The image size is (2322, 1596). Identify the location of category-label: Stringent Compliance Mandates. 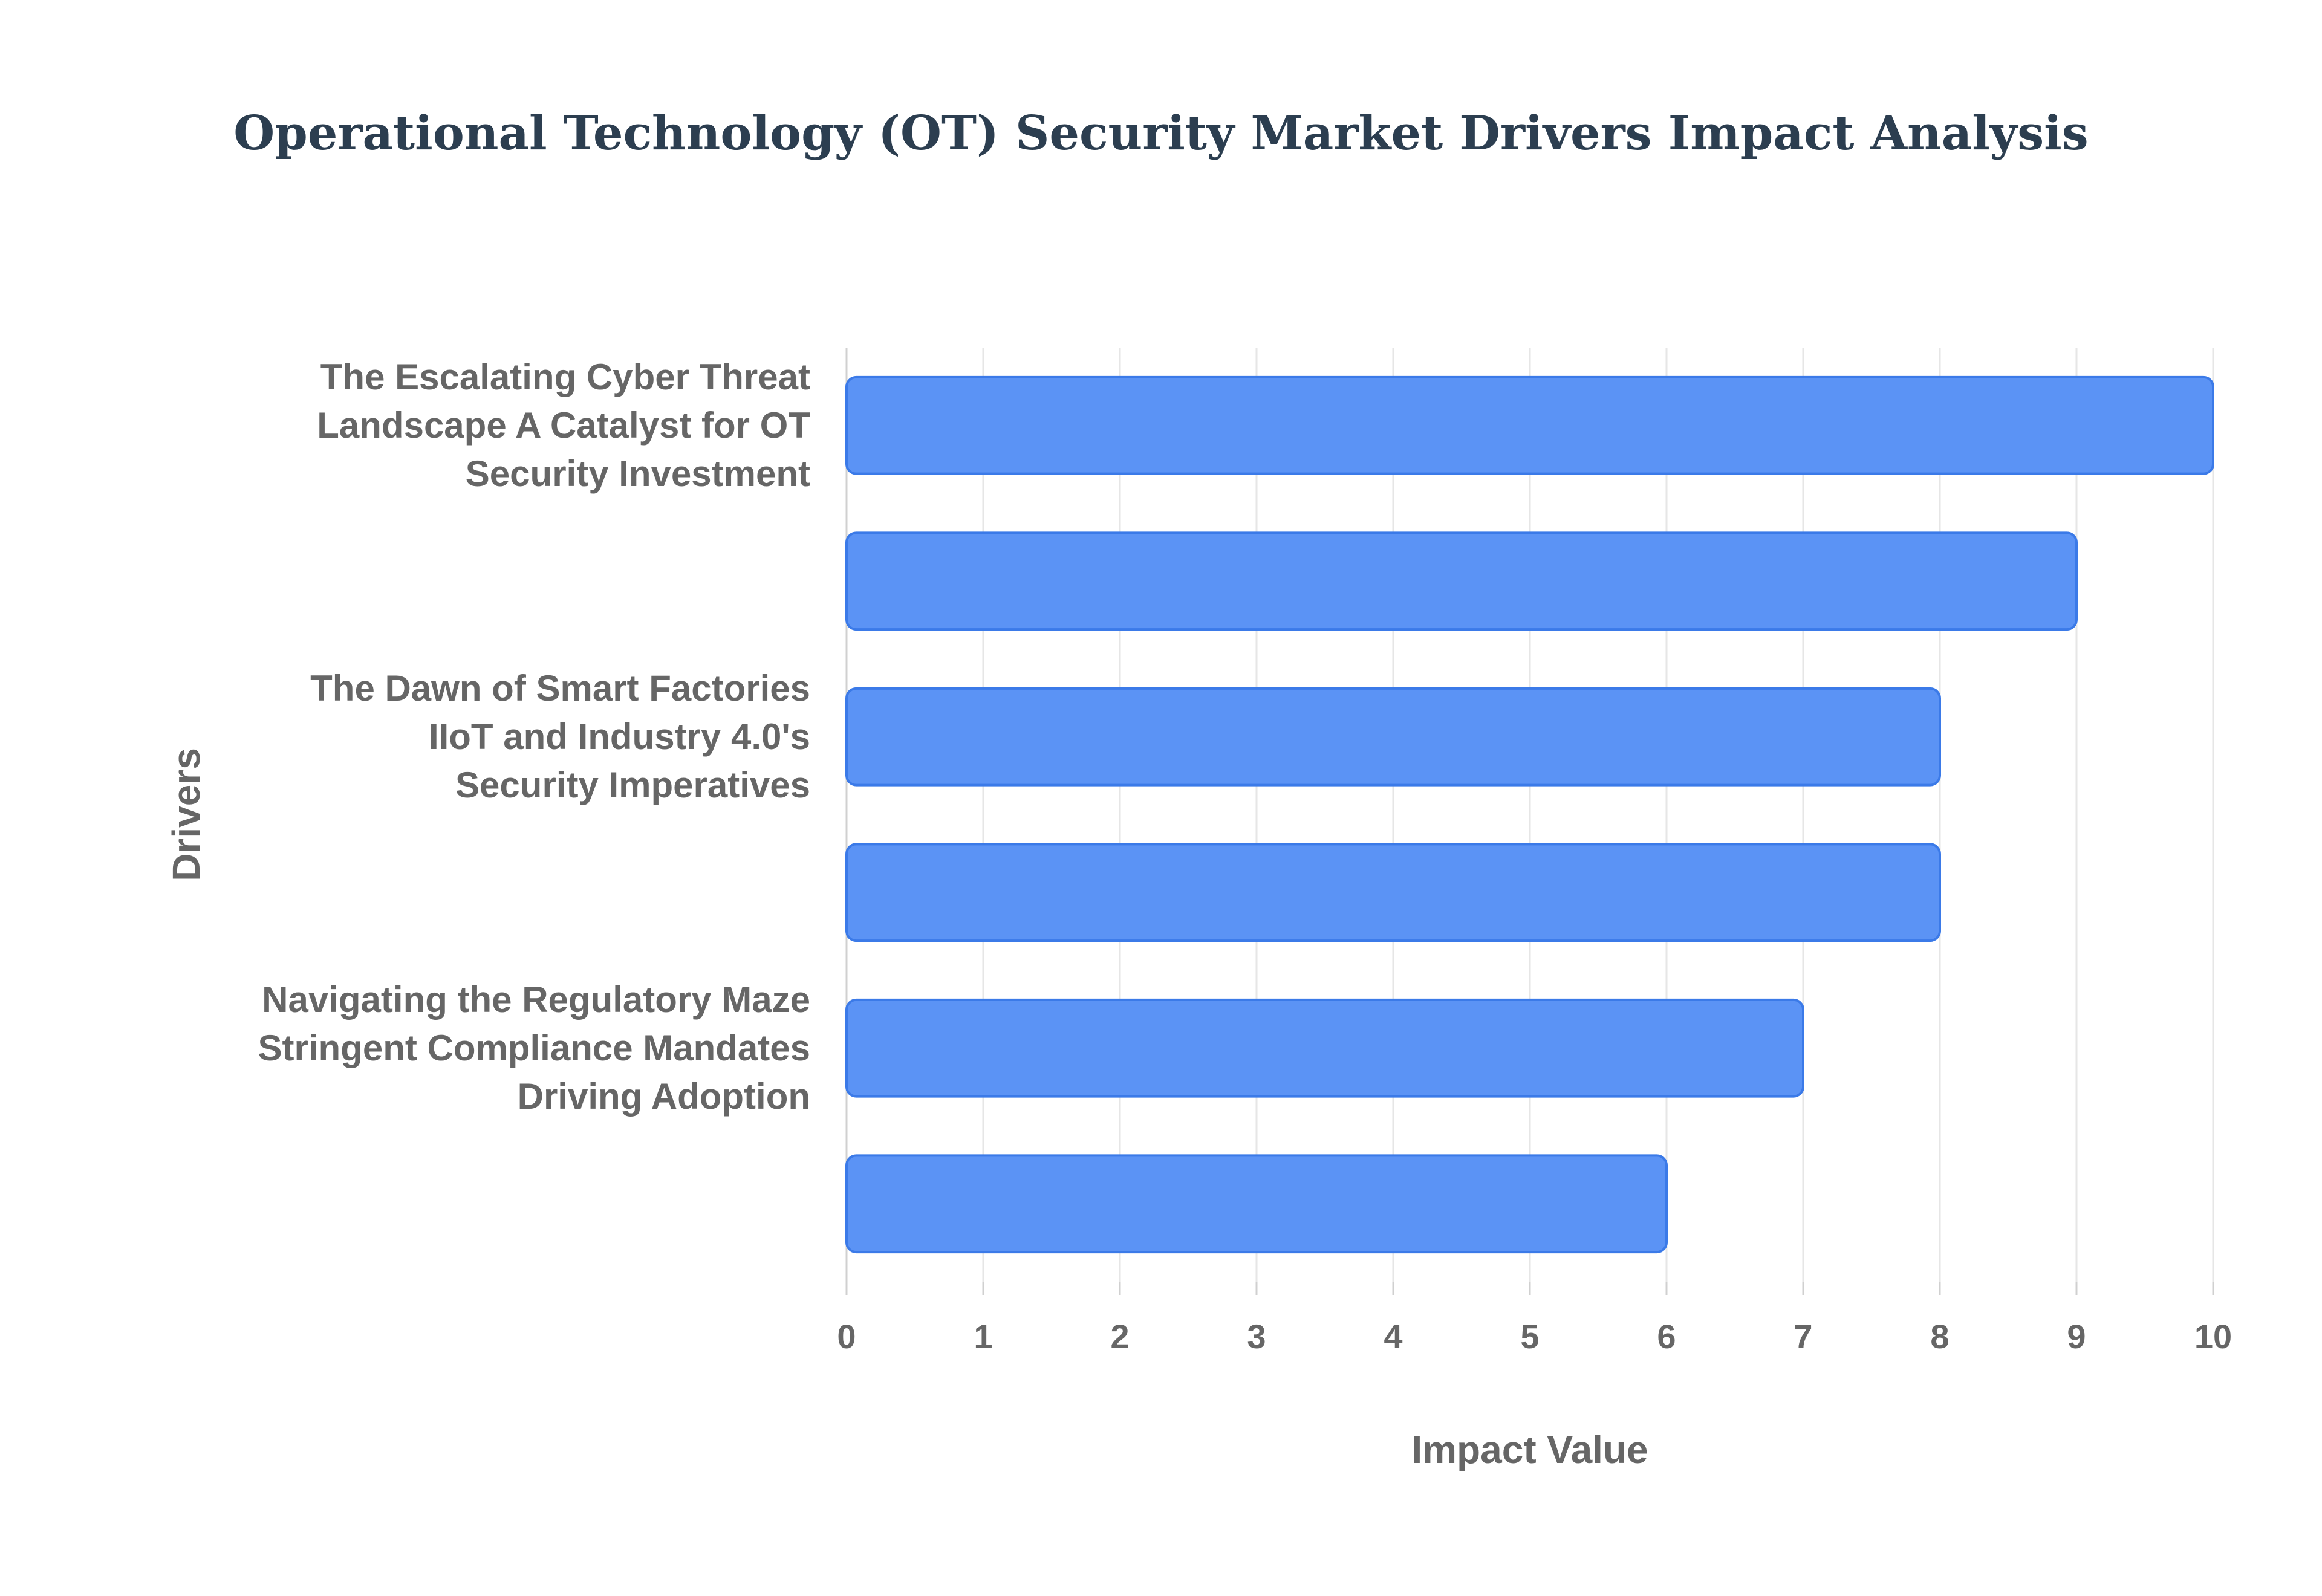
(534, 1048).